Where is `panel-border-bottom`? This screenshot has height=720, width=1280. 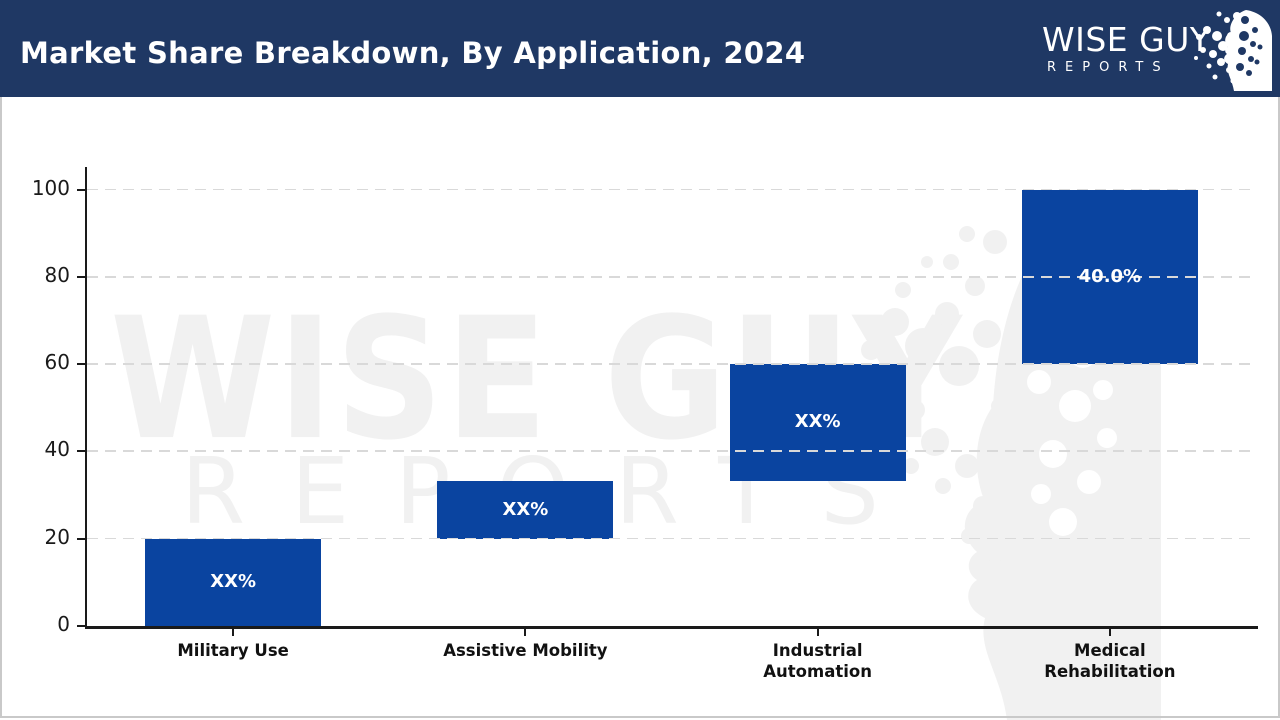
panel-border-bottom is located at coordinates (640, 717).